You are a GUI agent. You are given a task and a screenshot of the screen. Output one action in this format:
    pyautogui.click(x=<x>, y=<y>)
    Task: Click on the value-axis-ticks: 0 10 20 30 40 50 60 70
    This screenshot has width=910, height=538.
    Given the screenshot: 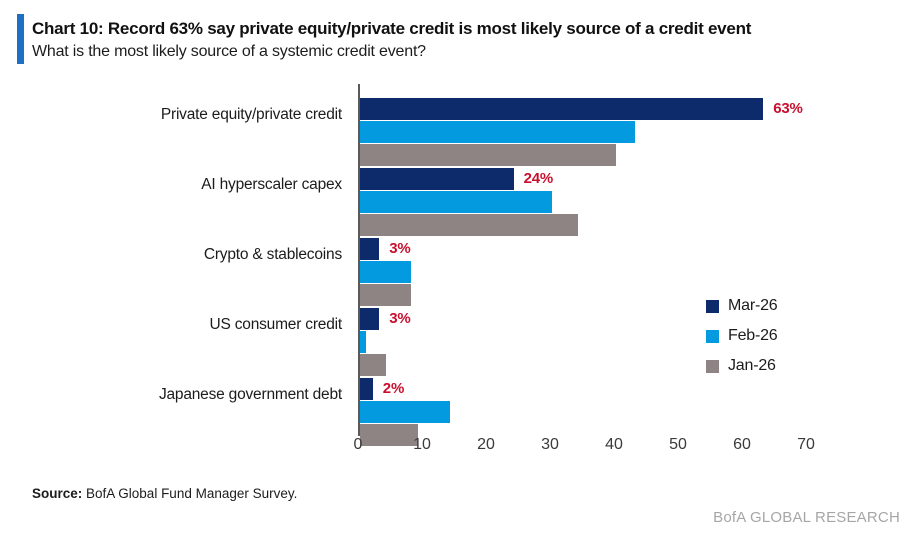 What is the action you would take?
    pyautogui.click(x=591, y=449)
    